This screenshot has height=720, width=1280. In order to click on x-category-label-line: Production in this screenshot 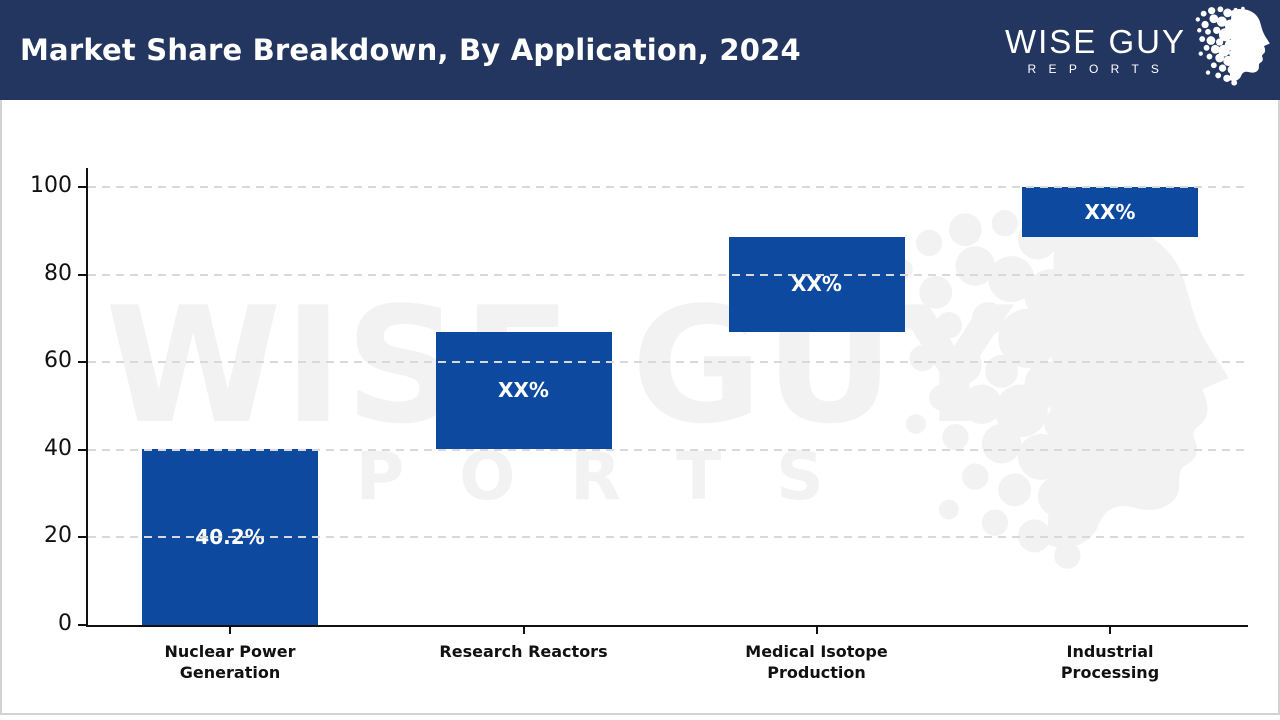, I will do `click(816, 672)`.